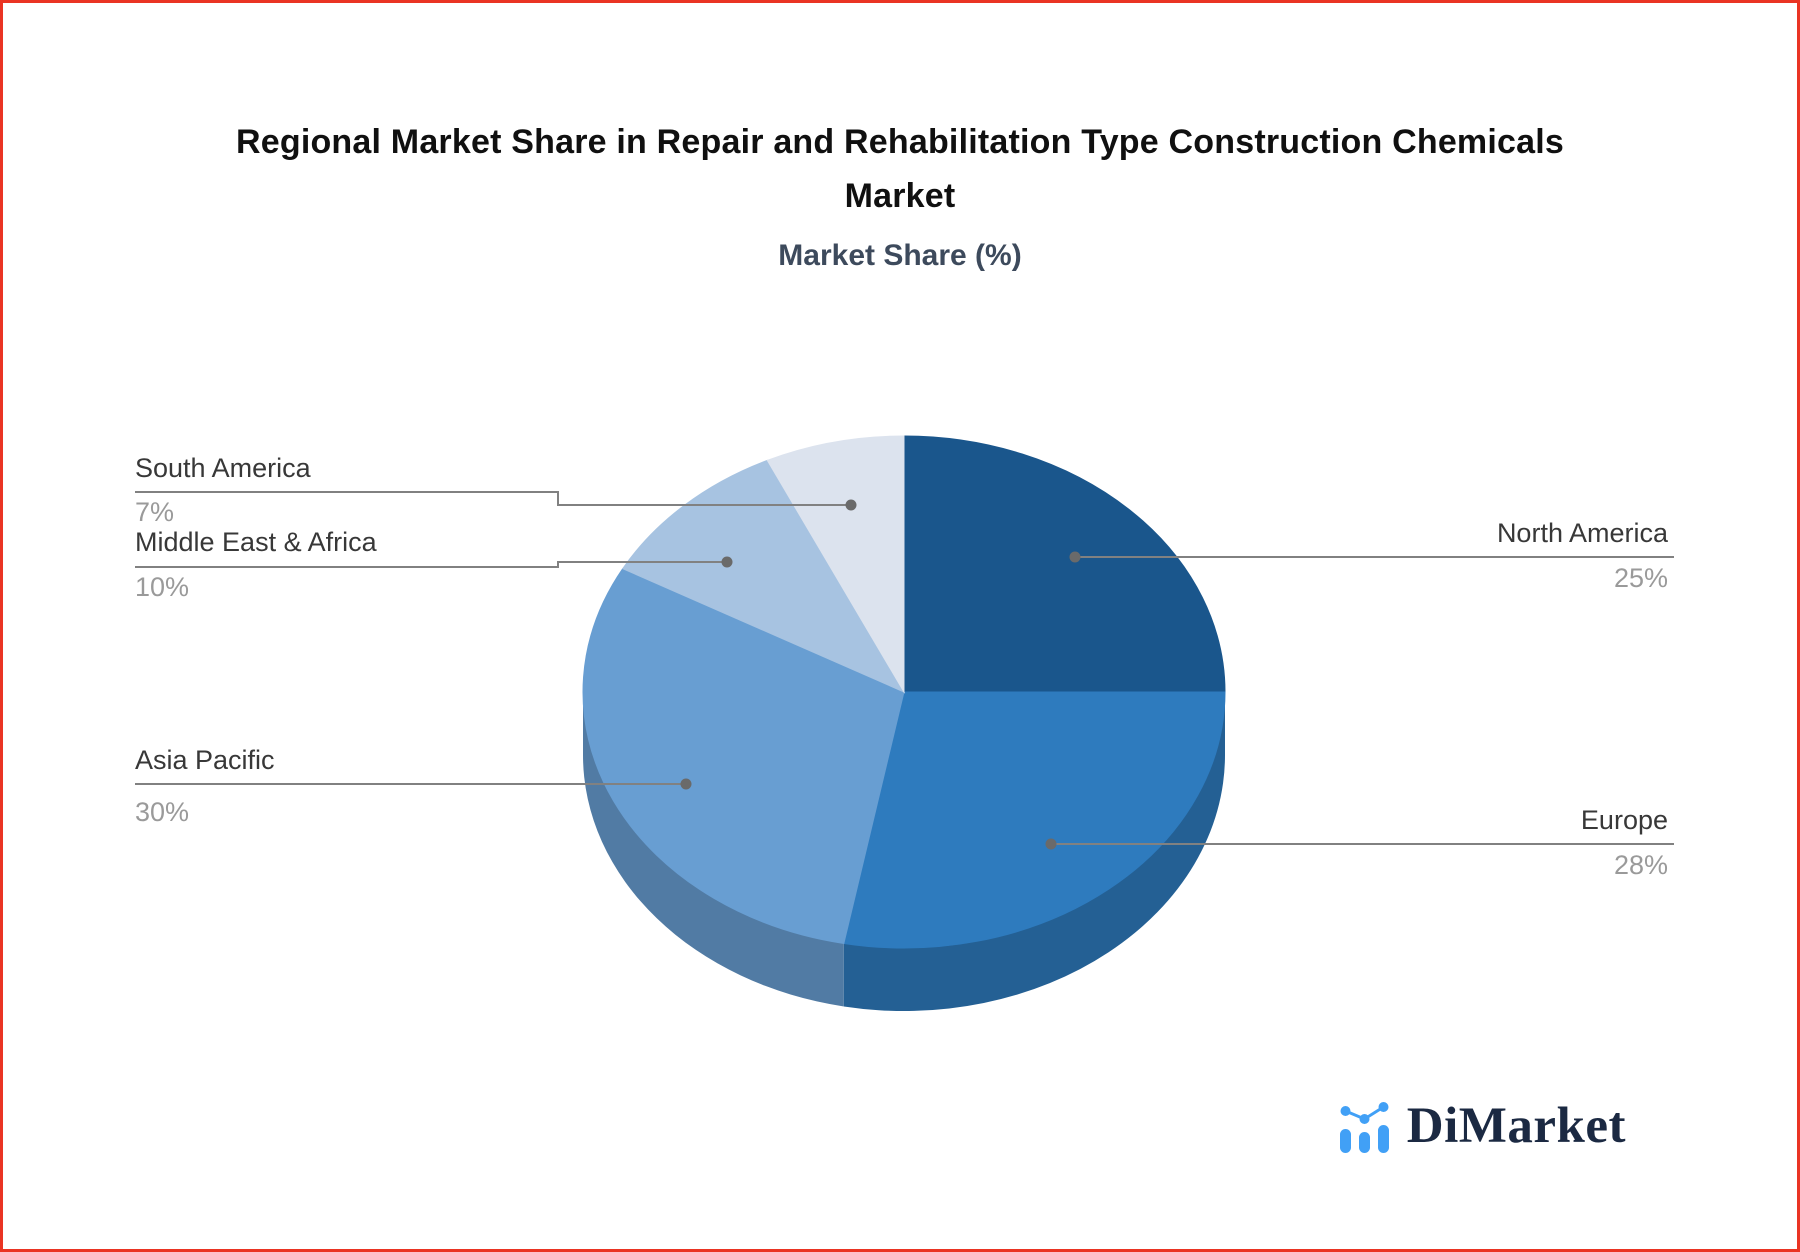 The image size is (1800, 1252). I want to click on pie-slice-south-america, so click(835, 564).